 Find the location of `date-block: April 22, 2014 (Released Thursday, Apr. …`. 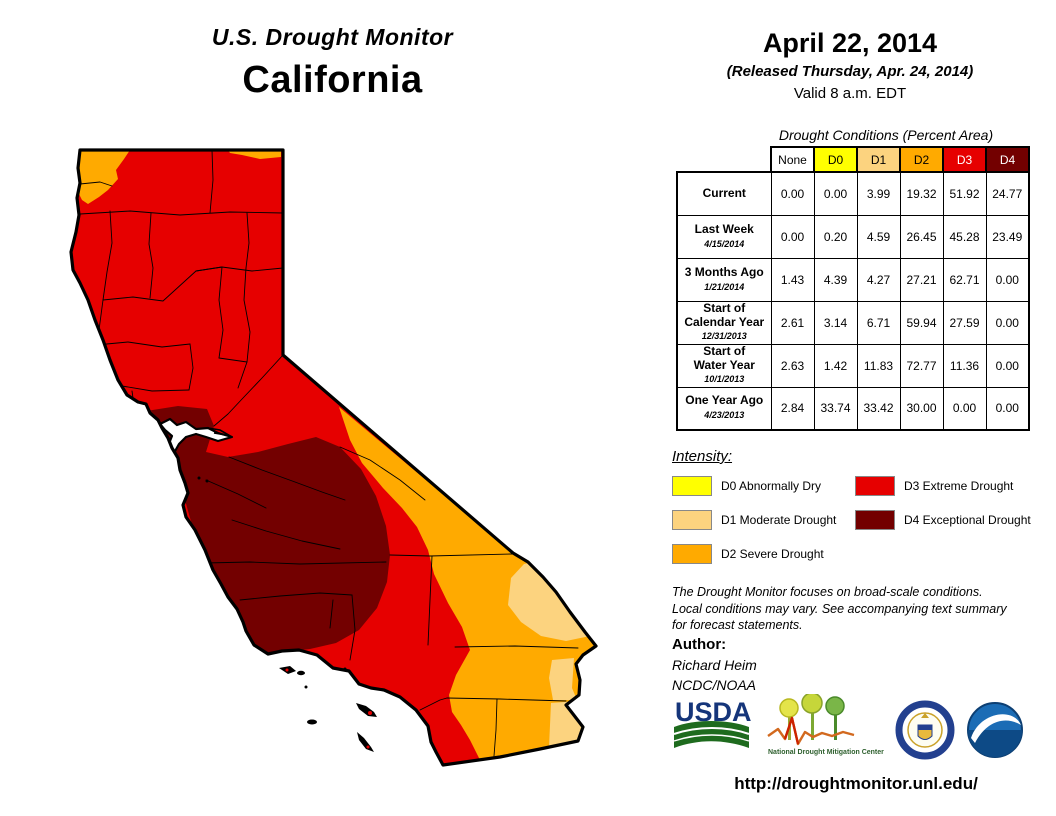

date-block: April 22, 2014 (Released Thursday, Apr. … is located at coordinates (850, 65).